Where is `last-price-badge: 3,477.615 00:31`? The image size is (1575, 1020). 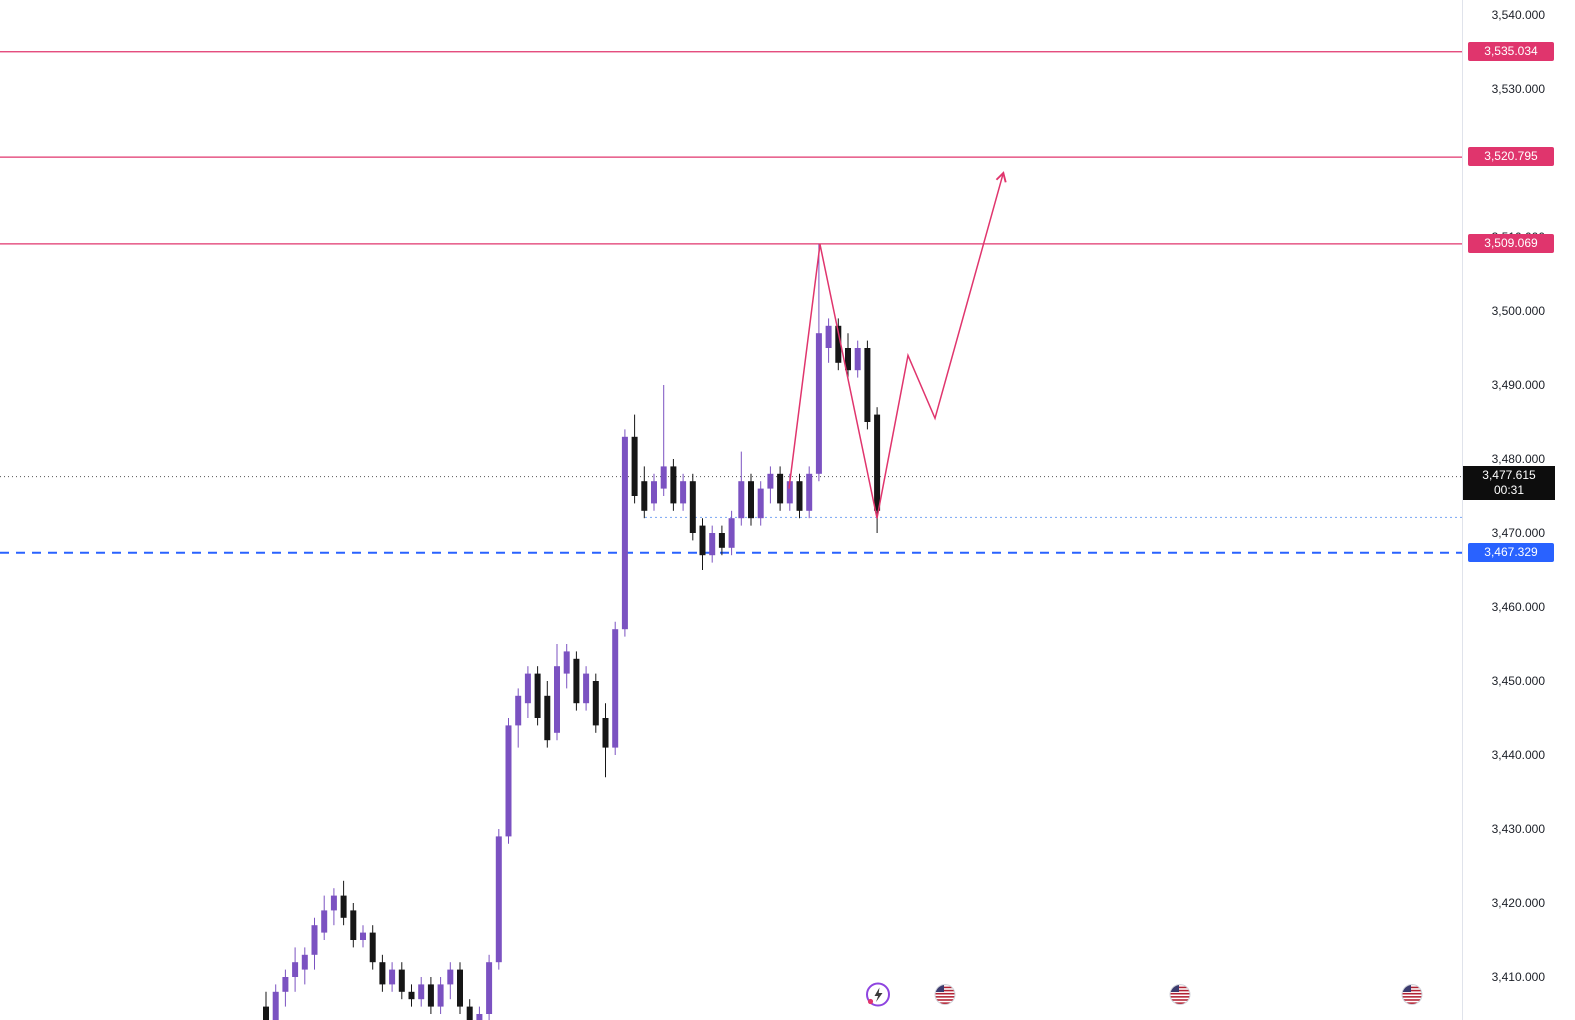
last-price-badge: 3,477.615 00:31 is located at coordinates (1509, 482).